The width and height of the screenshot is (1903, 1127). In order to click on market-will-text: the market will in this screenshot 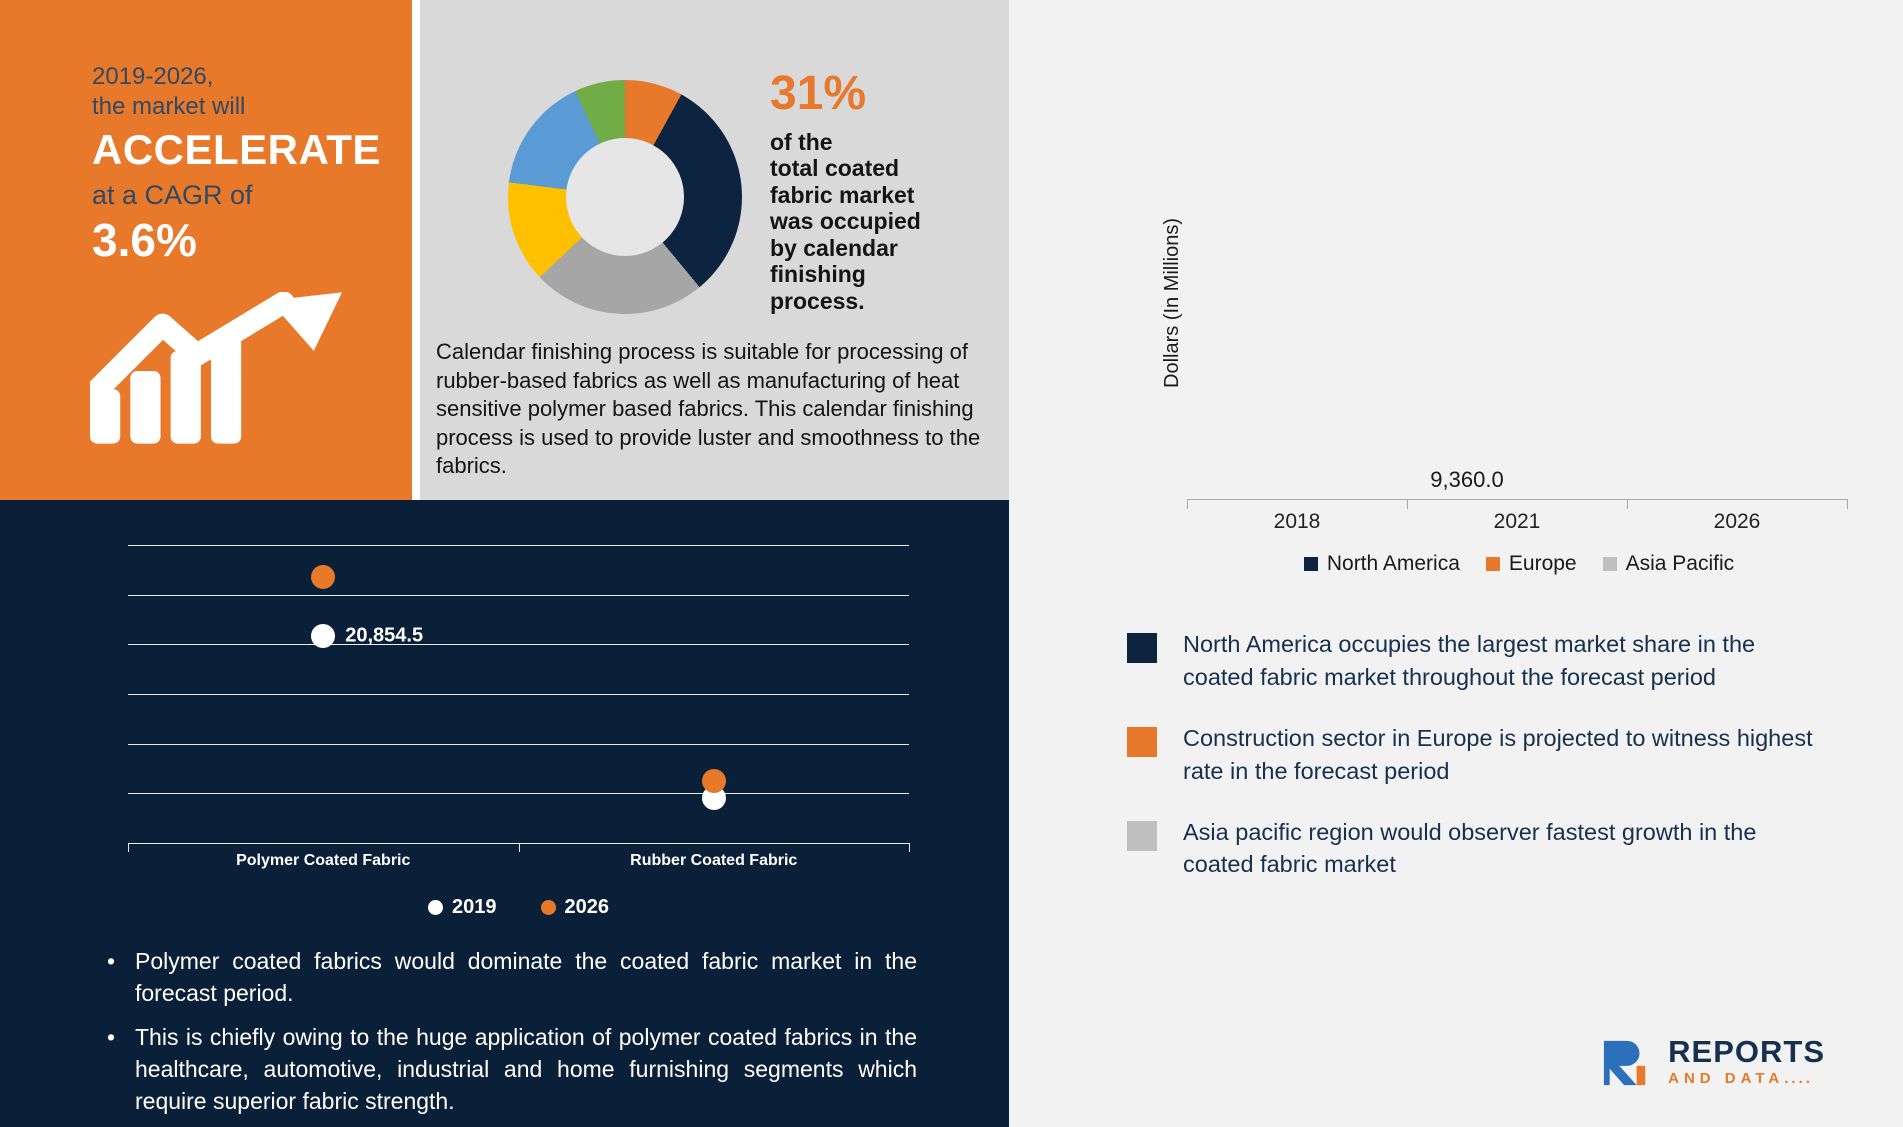, I will do `click(169, 106)`.